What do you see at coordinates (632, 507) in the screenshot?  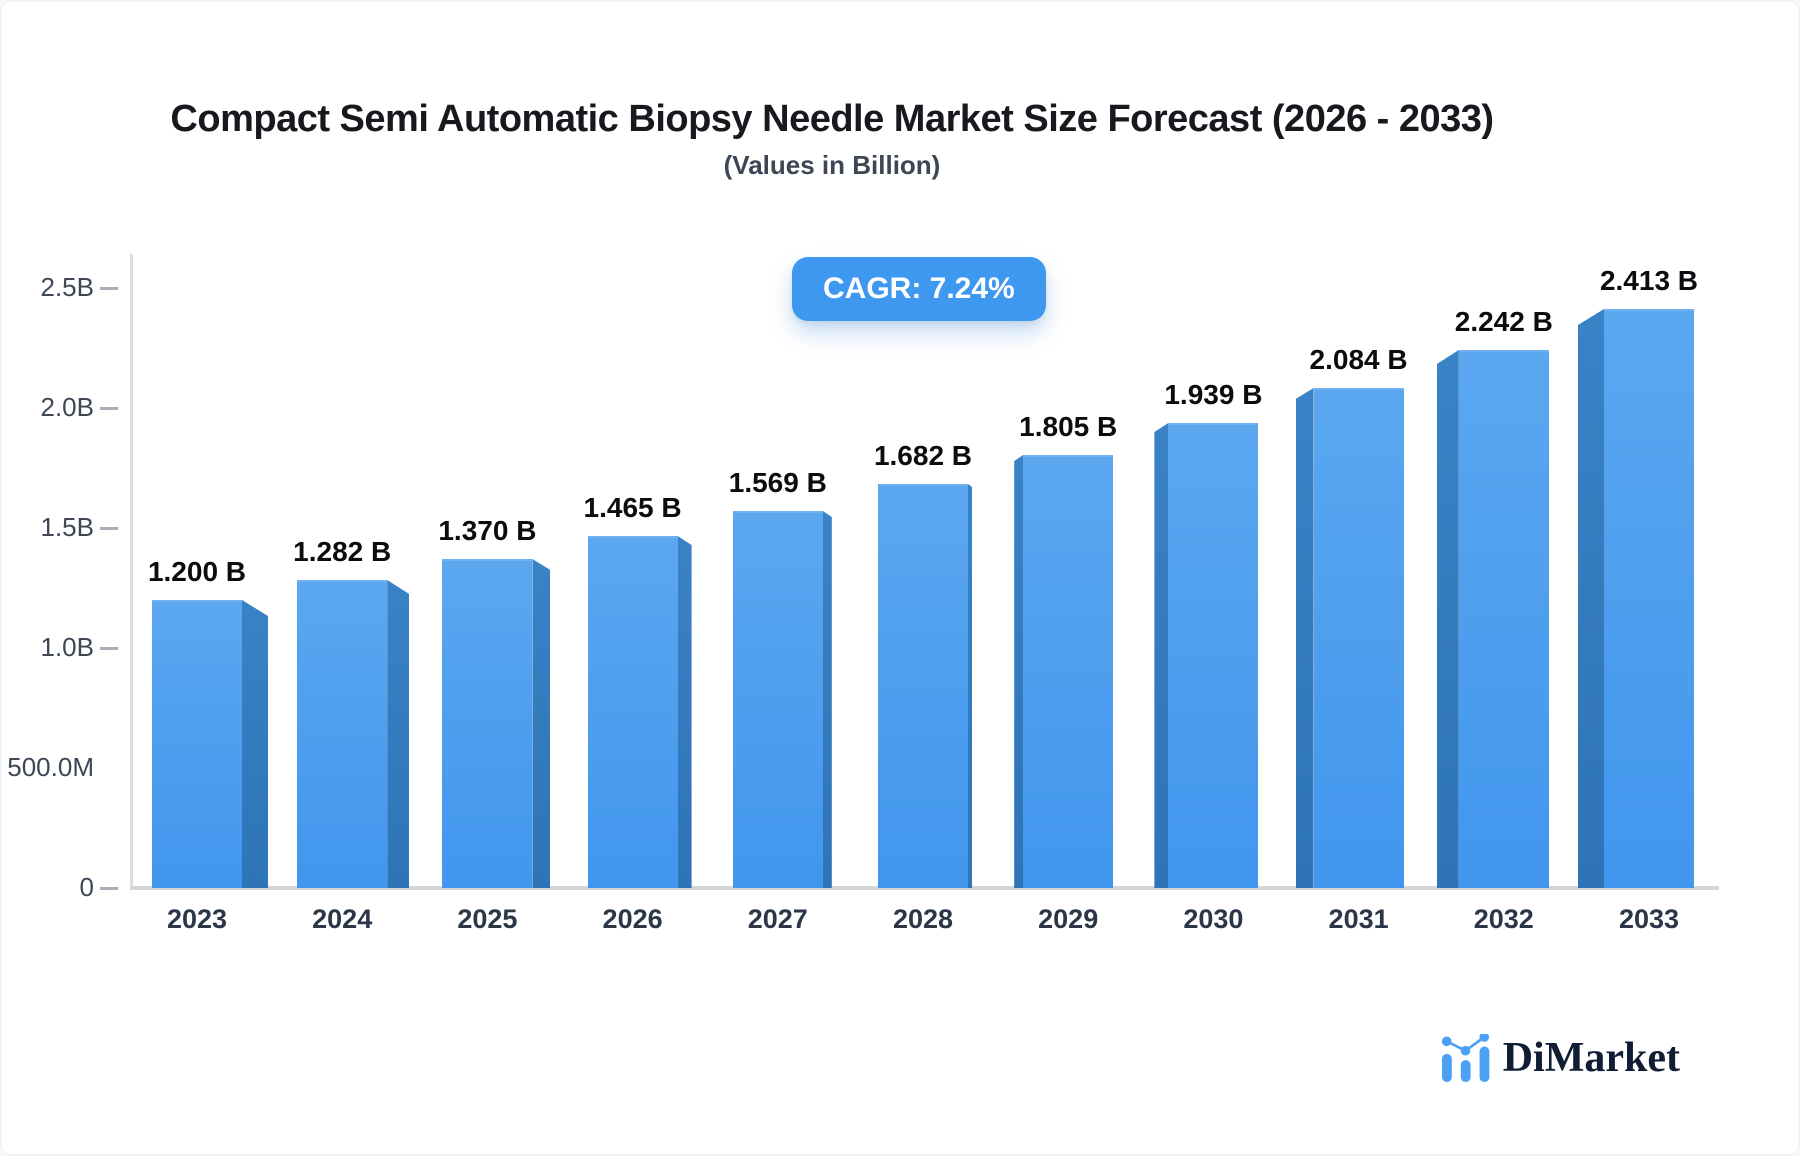 I see `bar-value-label: 1.465 B` at bounding box center [632, 507].